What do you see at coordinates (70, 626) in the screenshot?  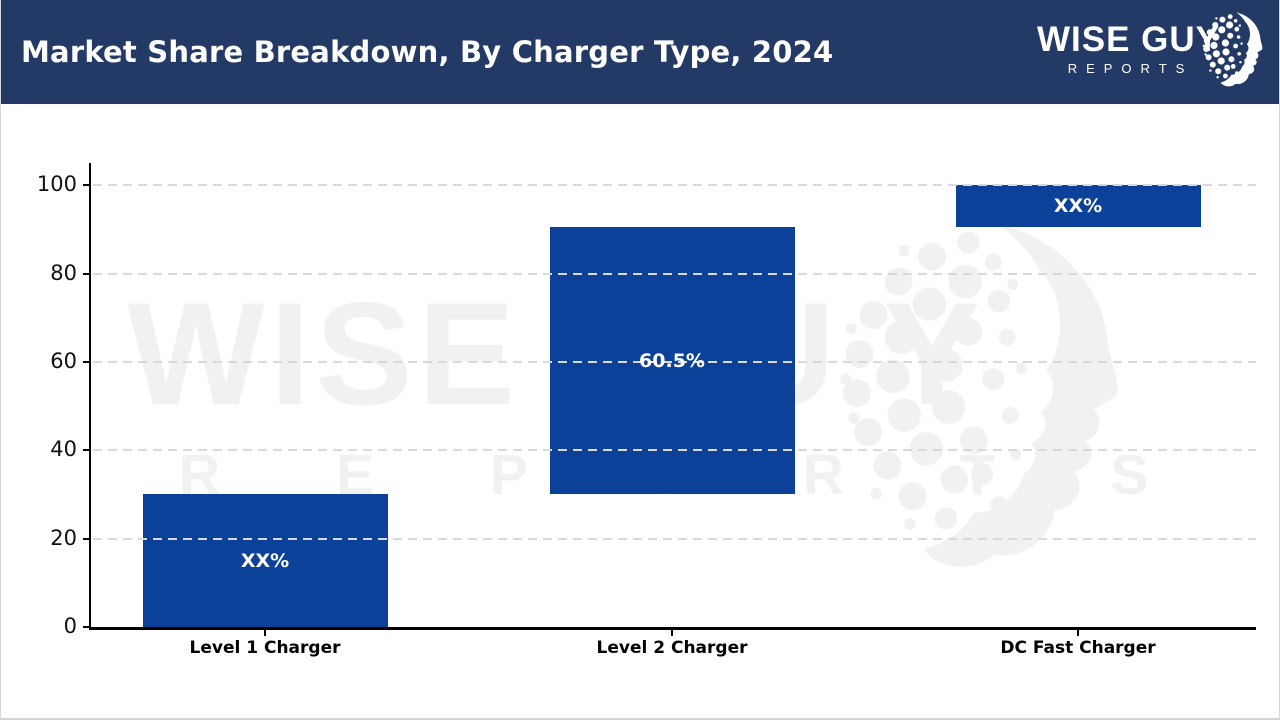 I see `y-axis-tick-label: 0` at bounding box center [70, 626].